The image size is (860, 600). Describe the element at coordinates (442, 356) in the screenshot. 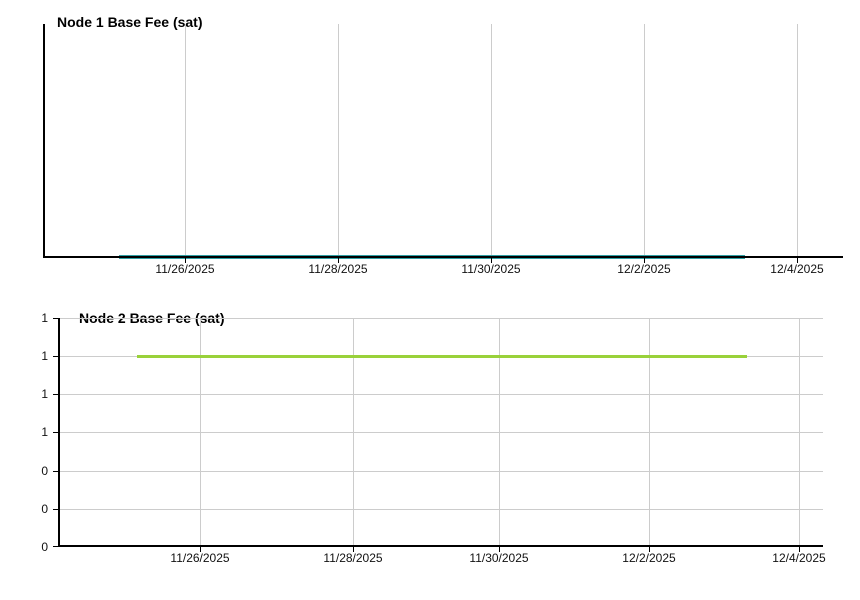

I see `node2-series-line` at that location.